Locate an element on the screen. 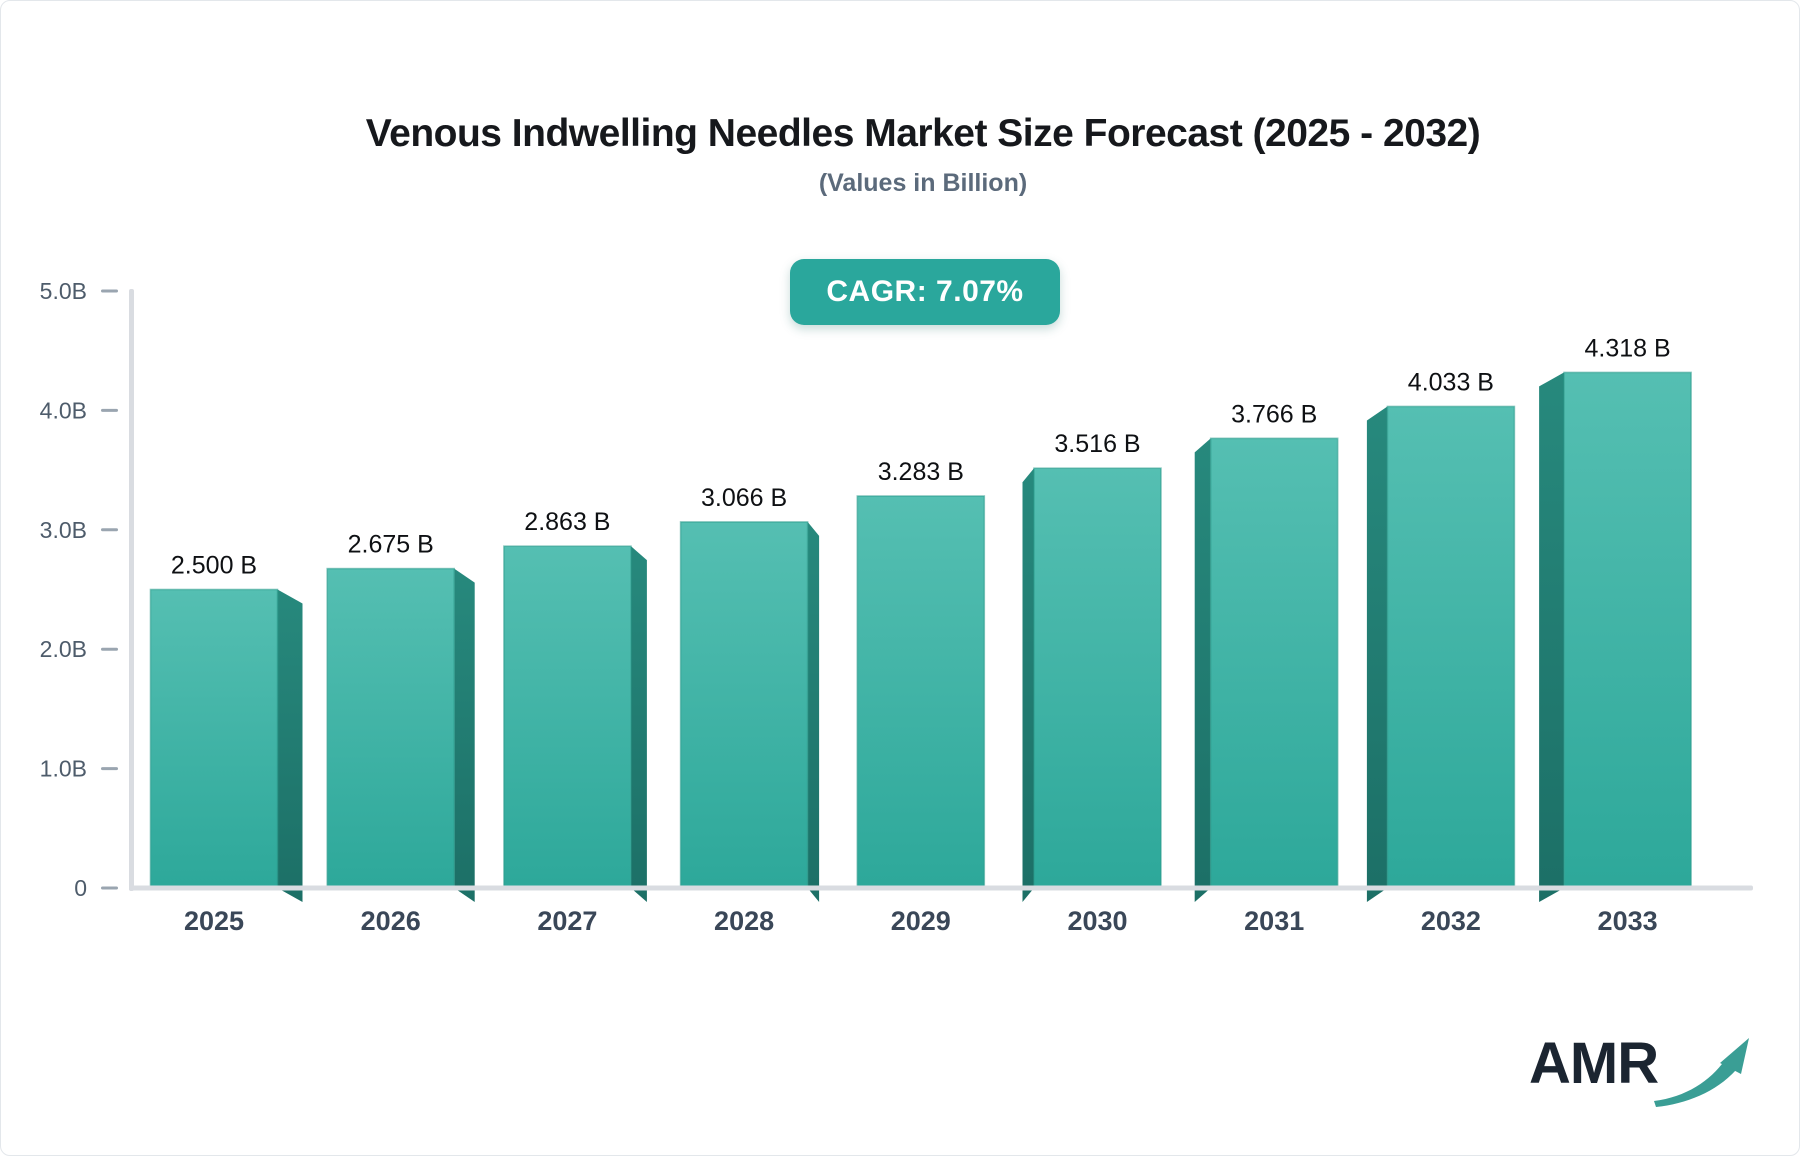 The image size is (1800, 1156). bar-value-label: 3.283 B is located at coordinates (921, 472).